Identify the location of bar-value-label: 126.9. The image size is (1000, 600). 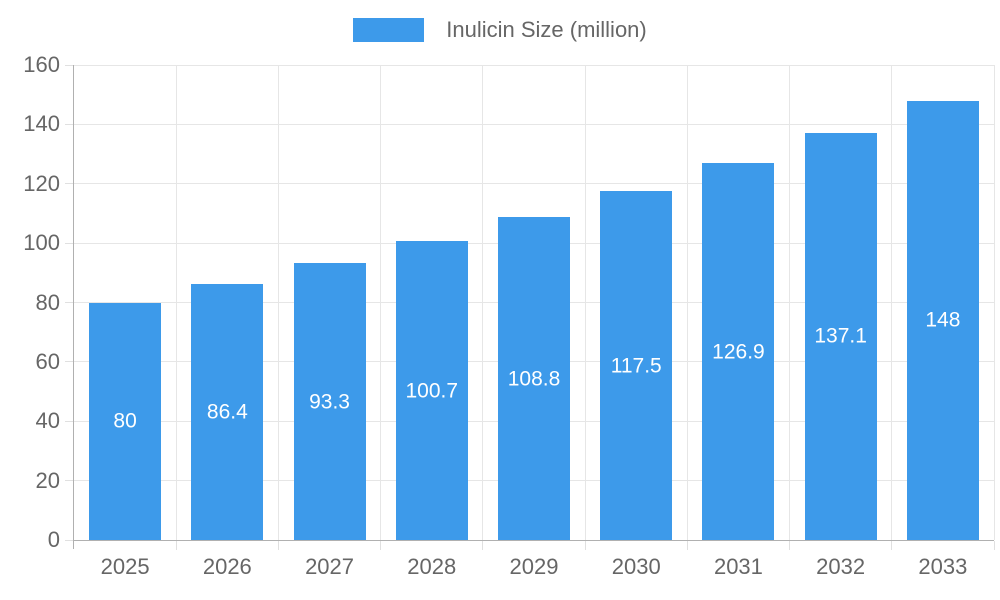
(738, 352).